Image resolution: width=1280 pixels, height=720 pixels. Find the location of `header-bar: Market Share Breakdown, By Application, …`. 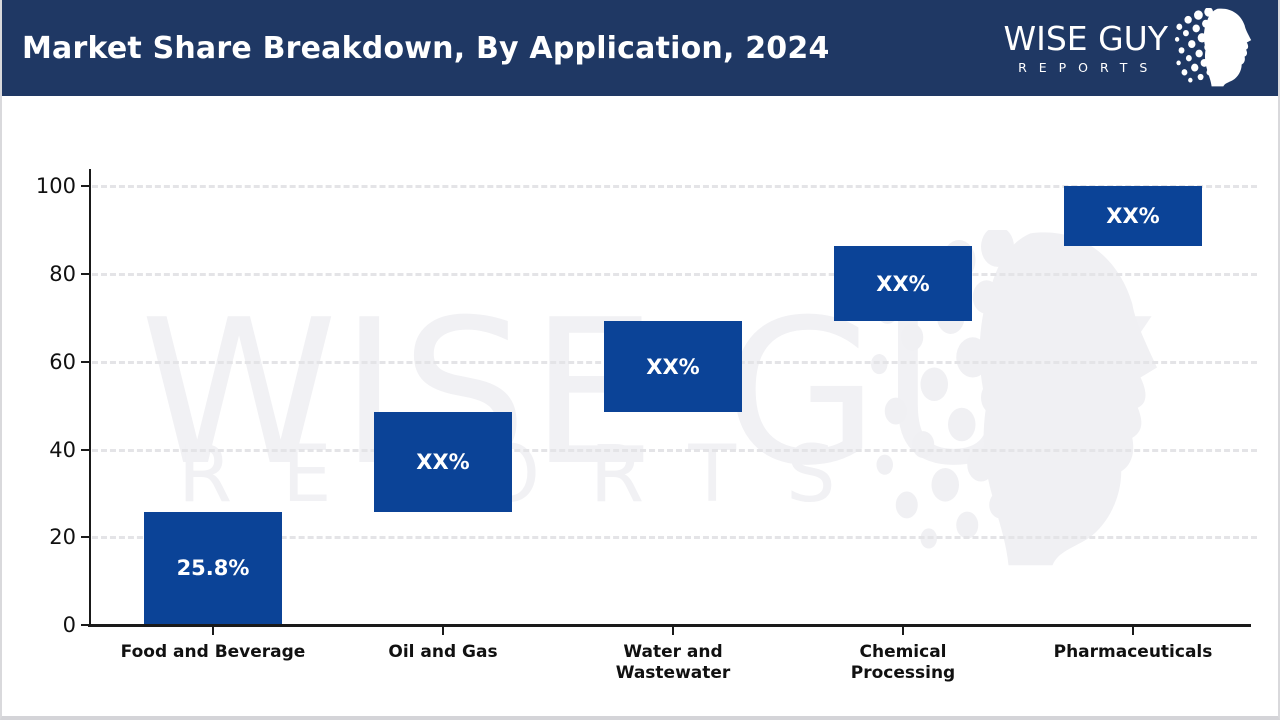

header-bar: Market Share Breakdown, By Application, … is located at coordinates (640, 48).